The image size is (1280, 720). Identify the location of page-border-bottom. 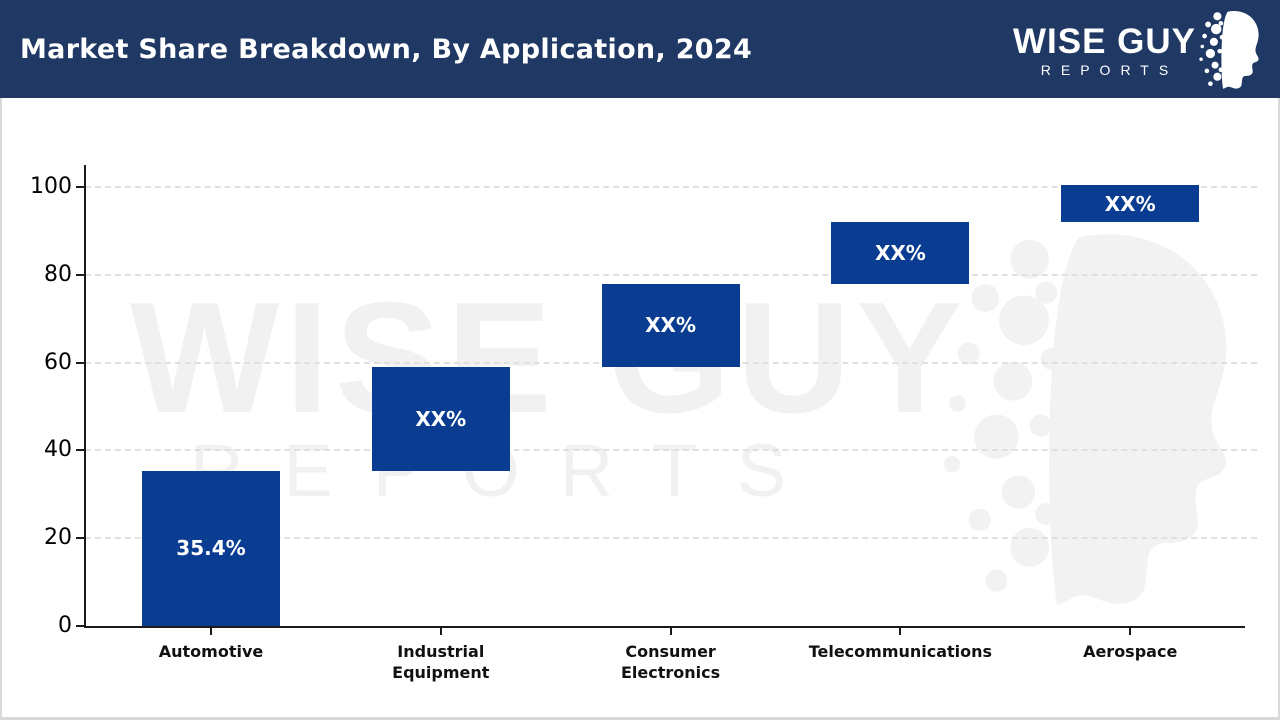
(640, 718).